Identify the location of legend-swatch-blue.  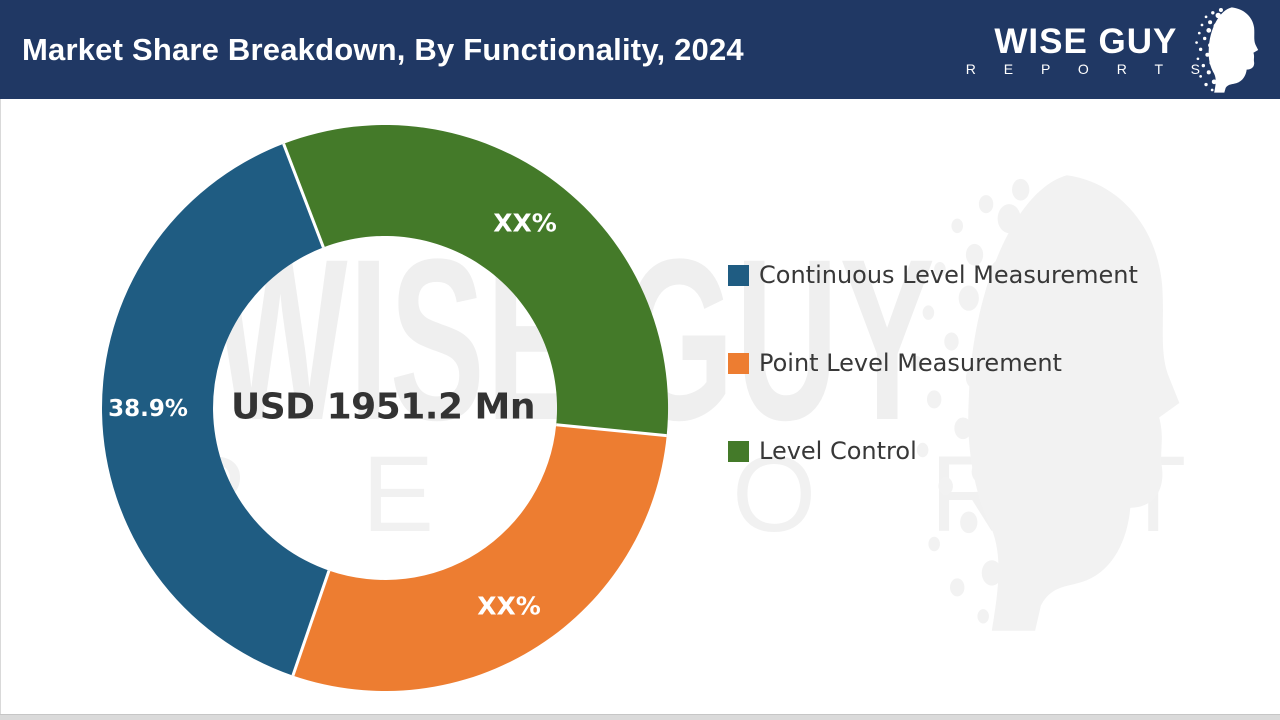
(738, 275).